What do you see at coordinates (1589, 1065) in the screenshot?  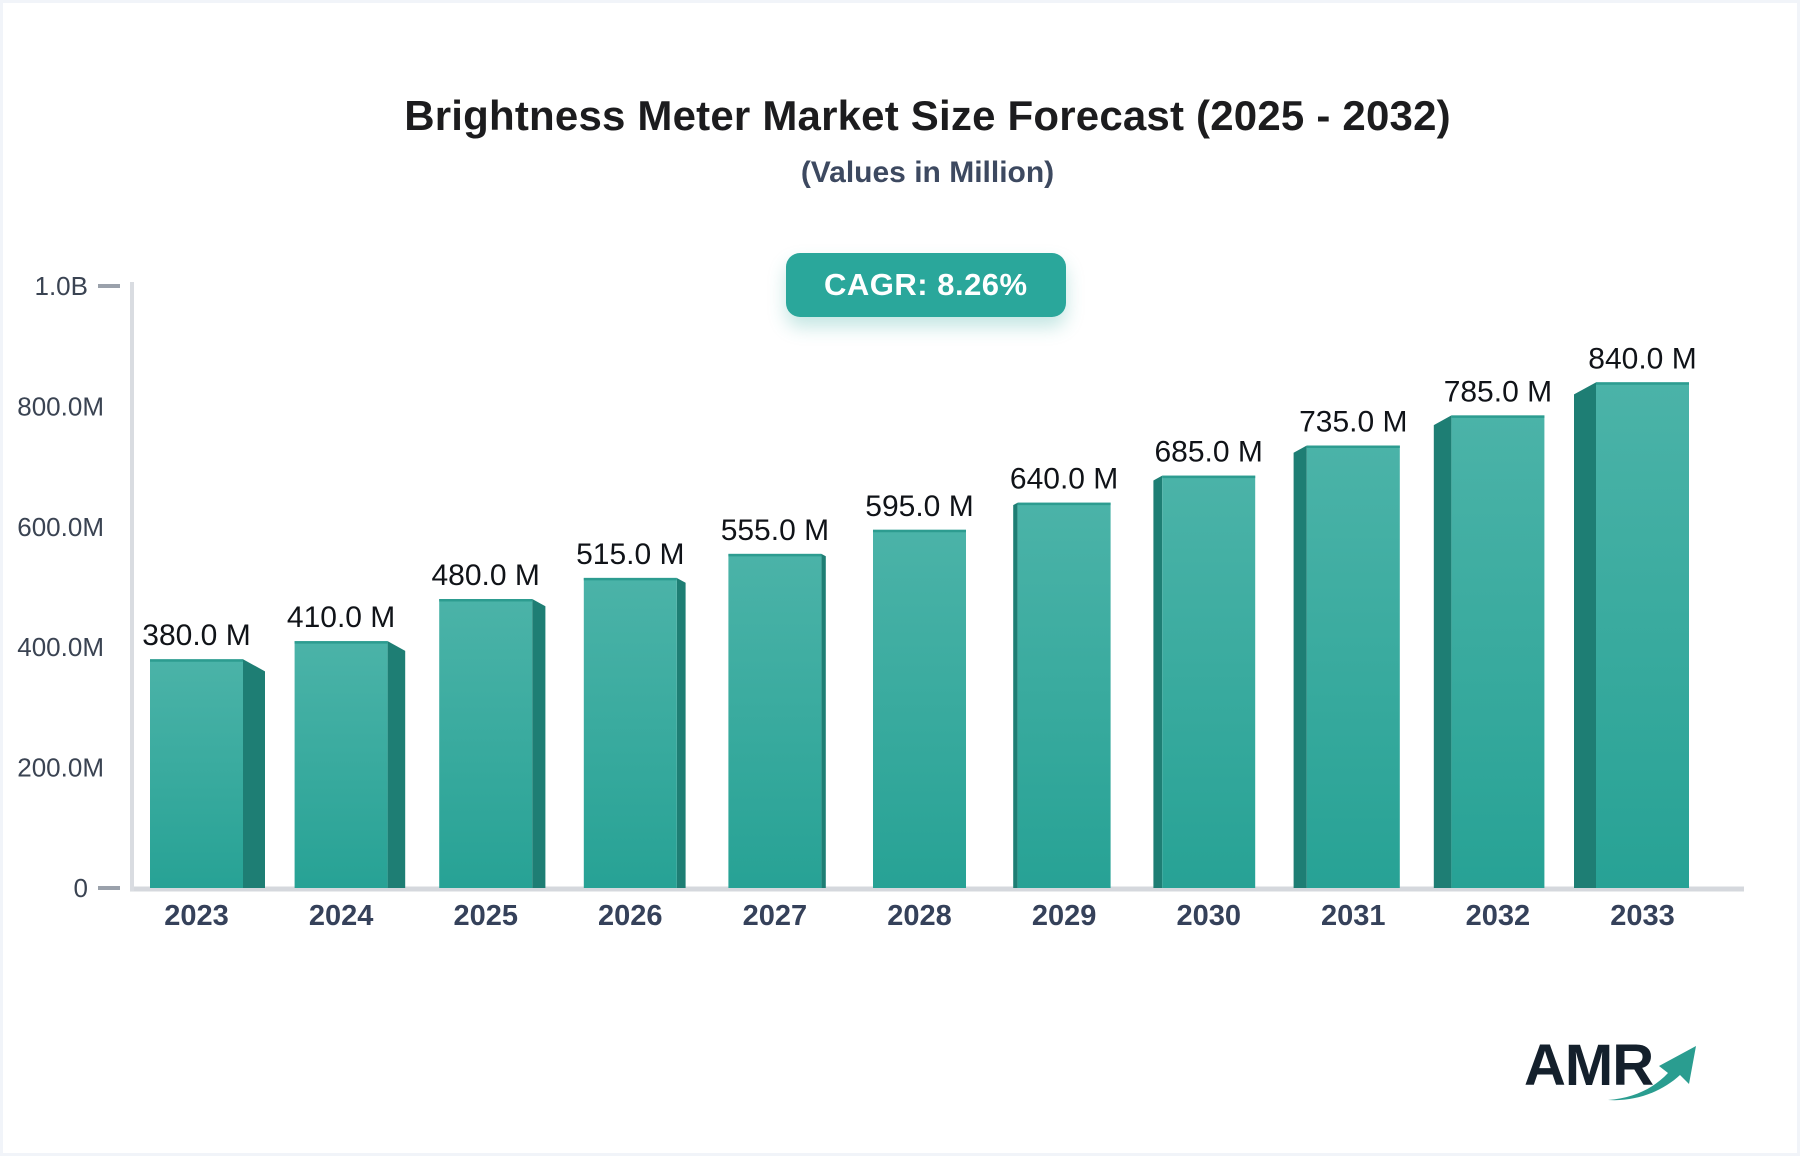 I see `amr-logo-text: AMR` at bounding box center [1589, 1065].